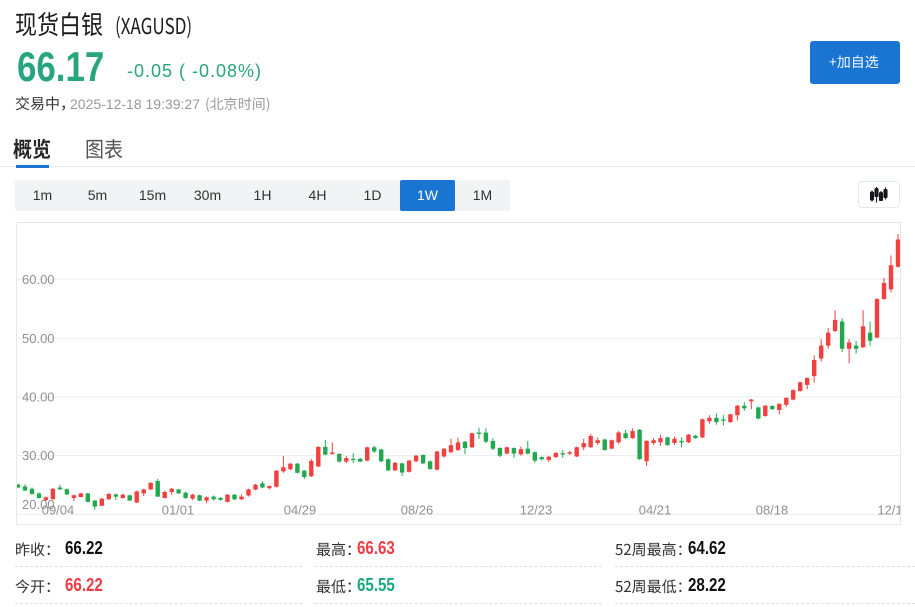 The image size is (915, 607). I want to click on svg-text: 60.00, so click(38, 279).